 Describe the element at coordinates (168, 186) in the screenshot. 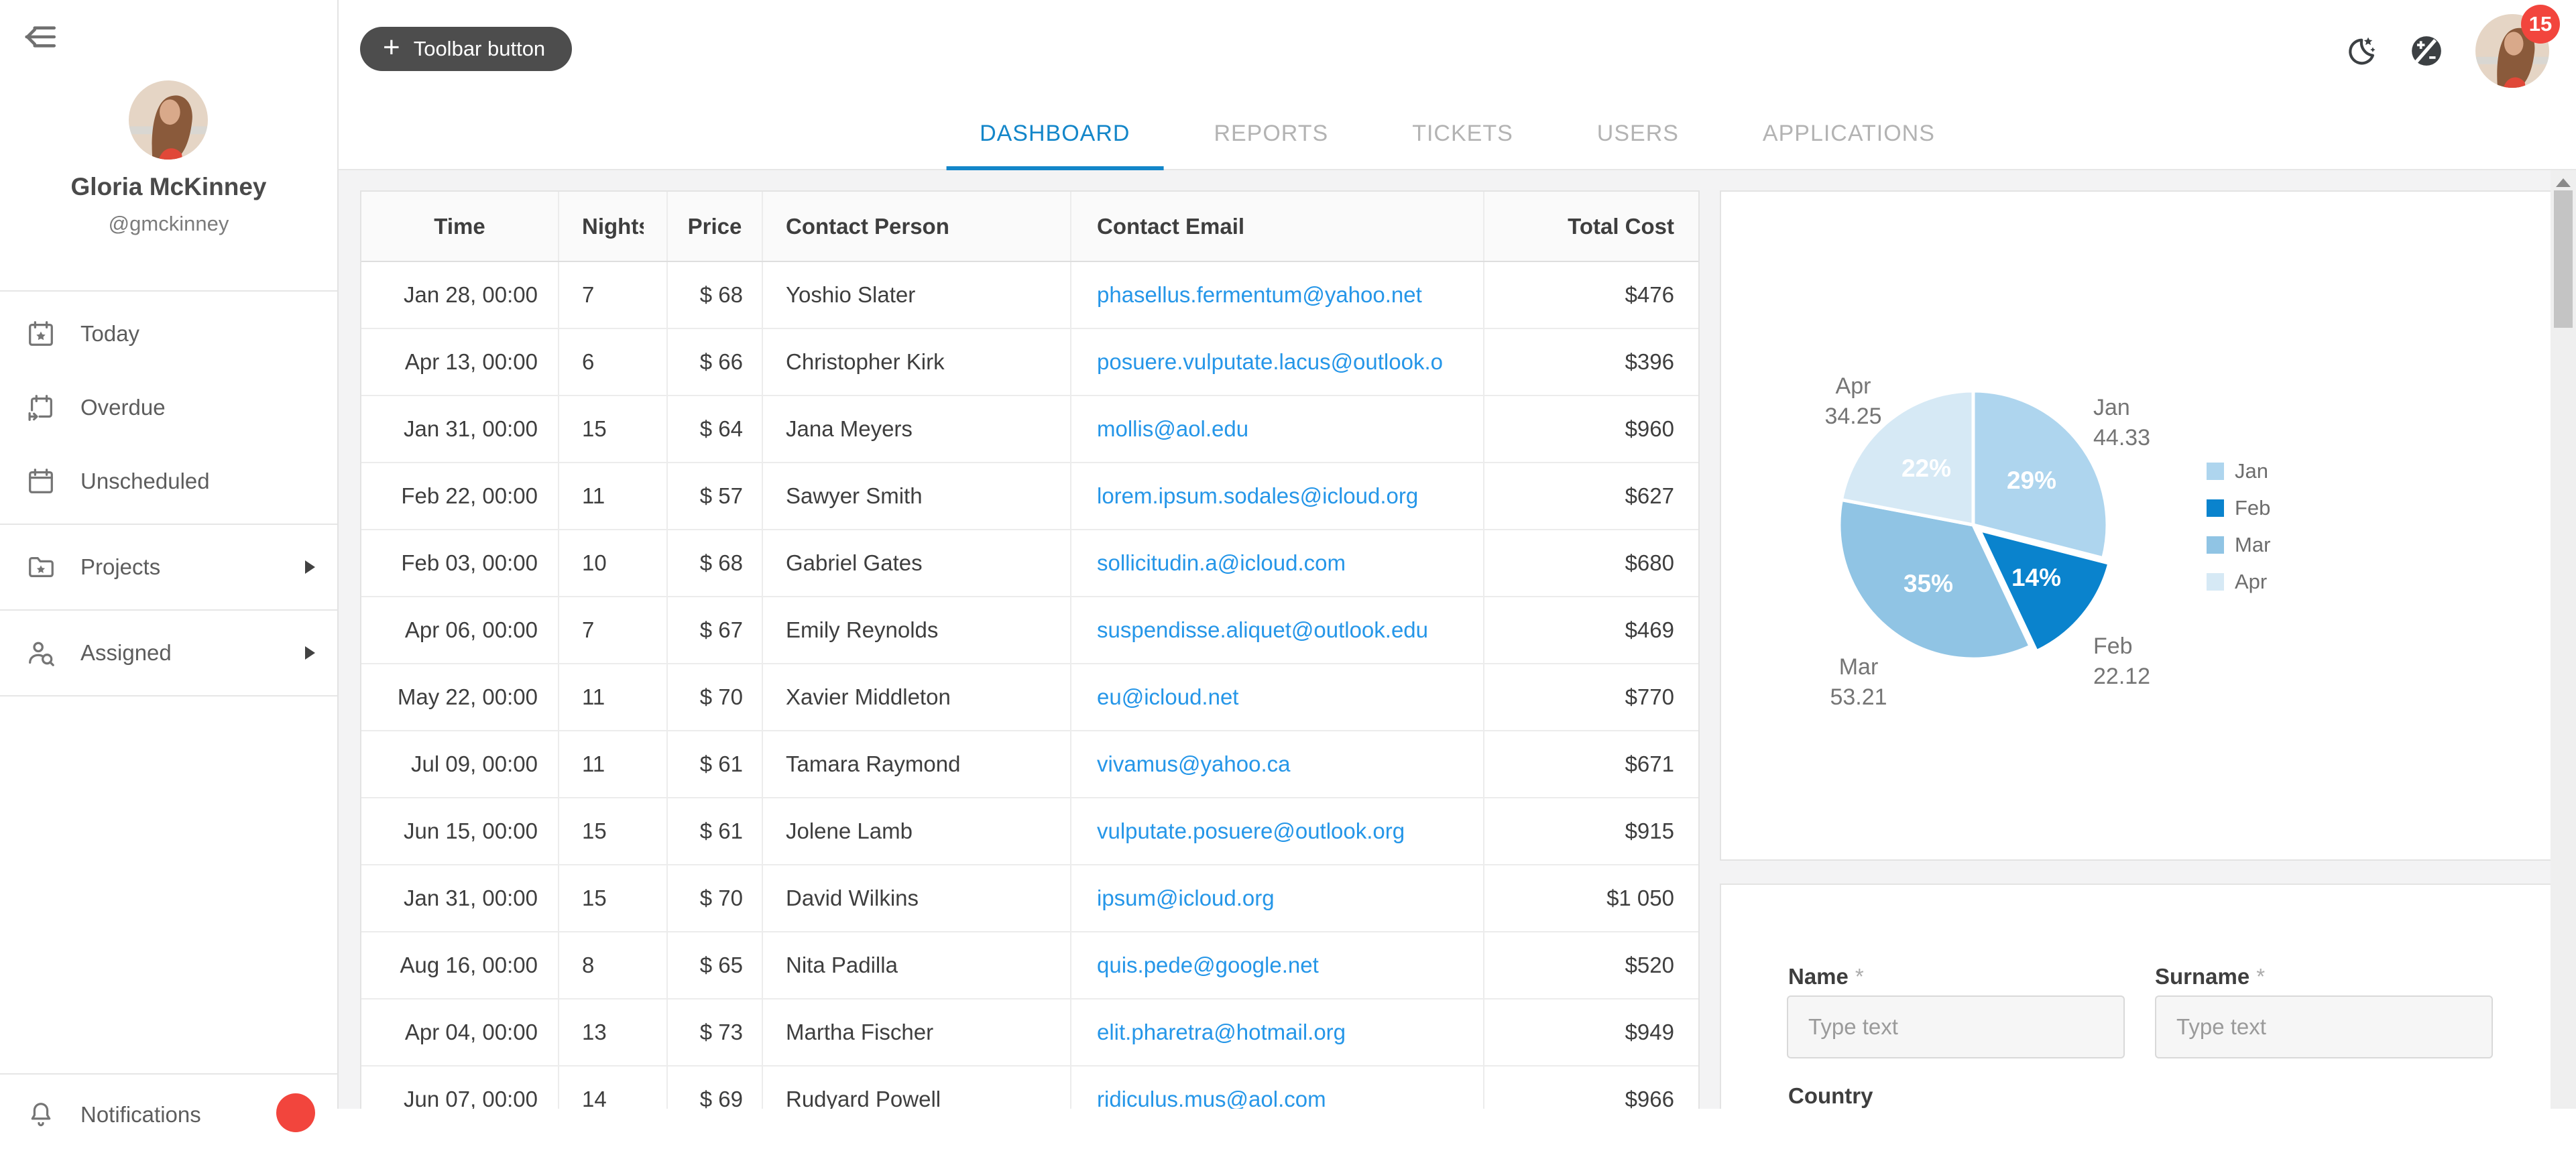

I see `profile-name: Gloria McKinney` at that location.